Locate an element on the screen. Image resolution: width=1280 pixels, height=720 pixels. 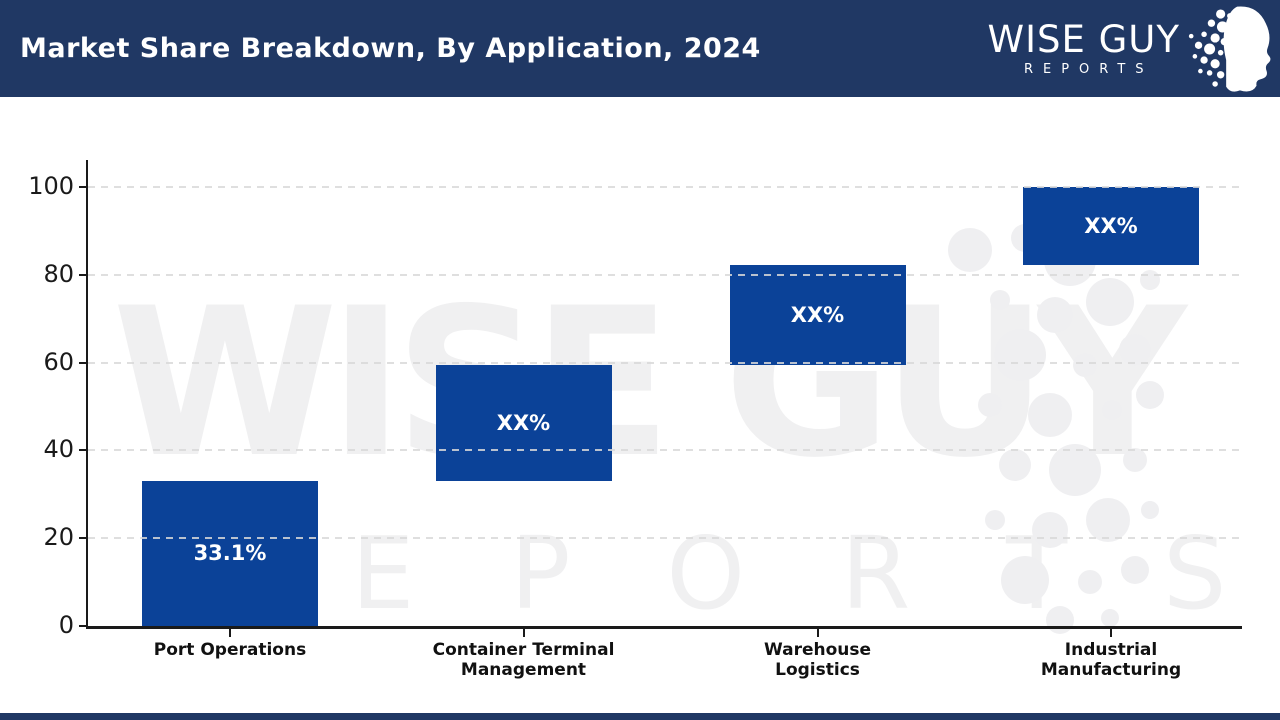
y-axis-tick-label: 0 is located at coordinates (66, 625).